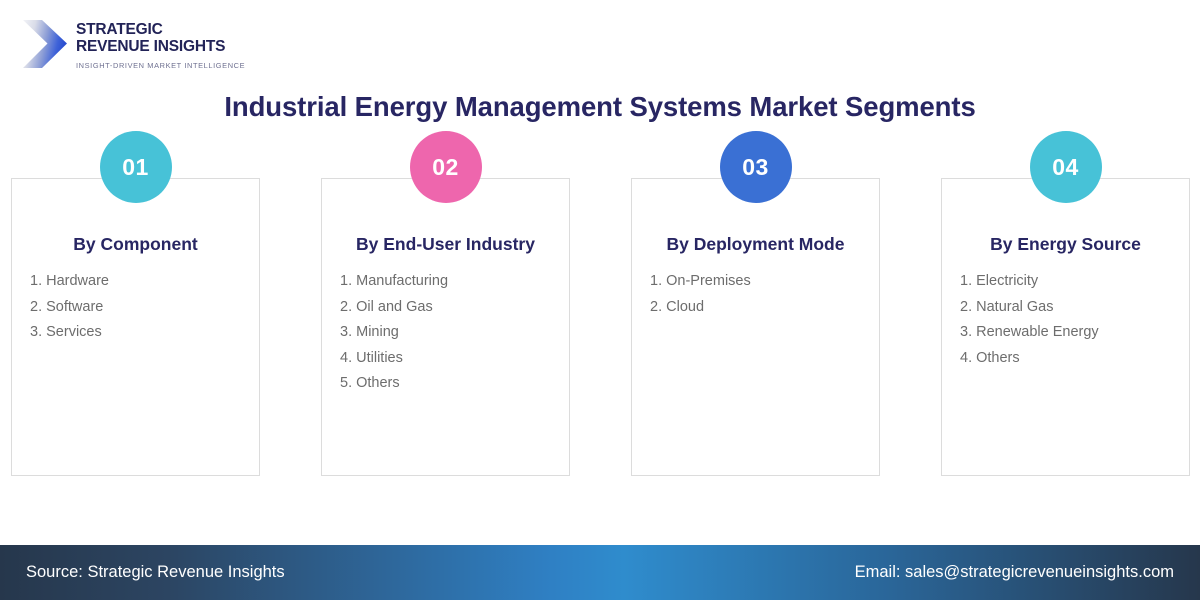 This screenshot has width=1200, height=600. I want to click on segment-number-badge: 01, so click(135, 167).